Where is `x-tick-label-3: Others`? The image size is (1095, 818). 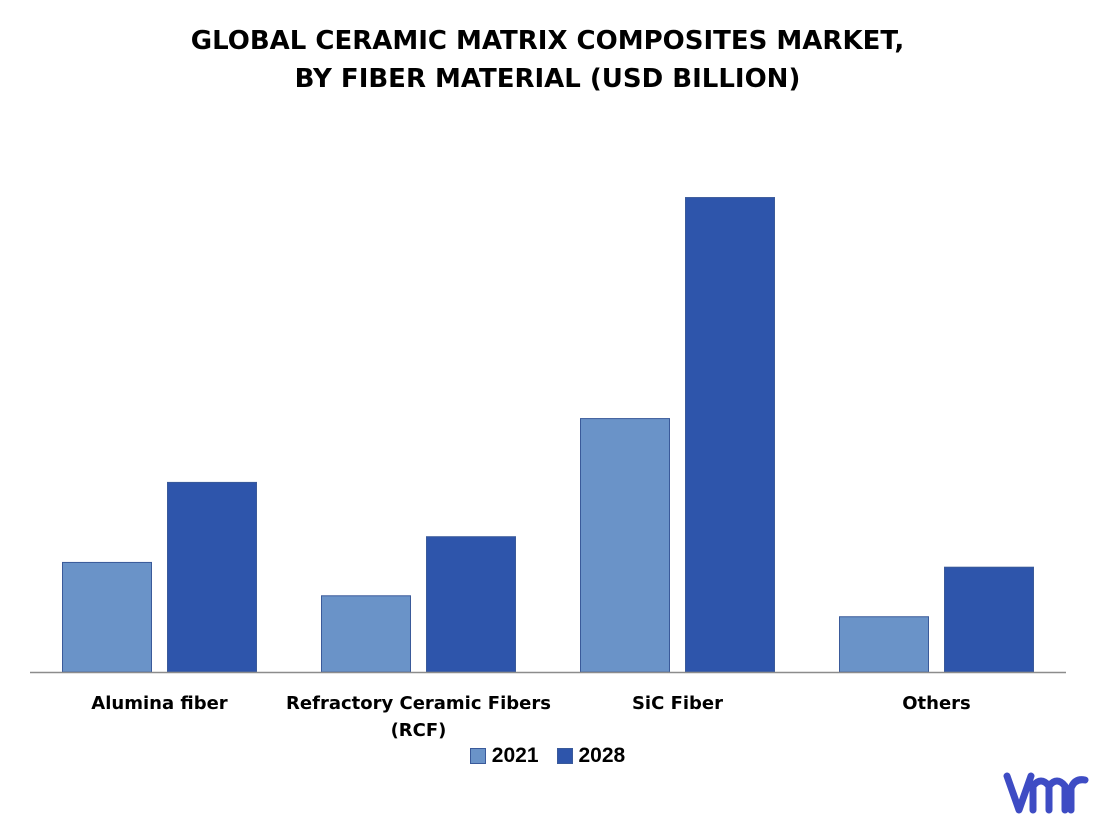
x-tick-label-3: Others is located at coordinates (936, 703).